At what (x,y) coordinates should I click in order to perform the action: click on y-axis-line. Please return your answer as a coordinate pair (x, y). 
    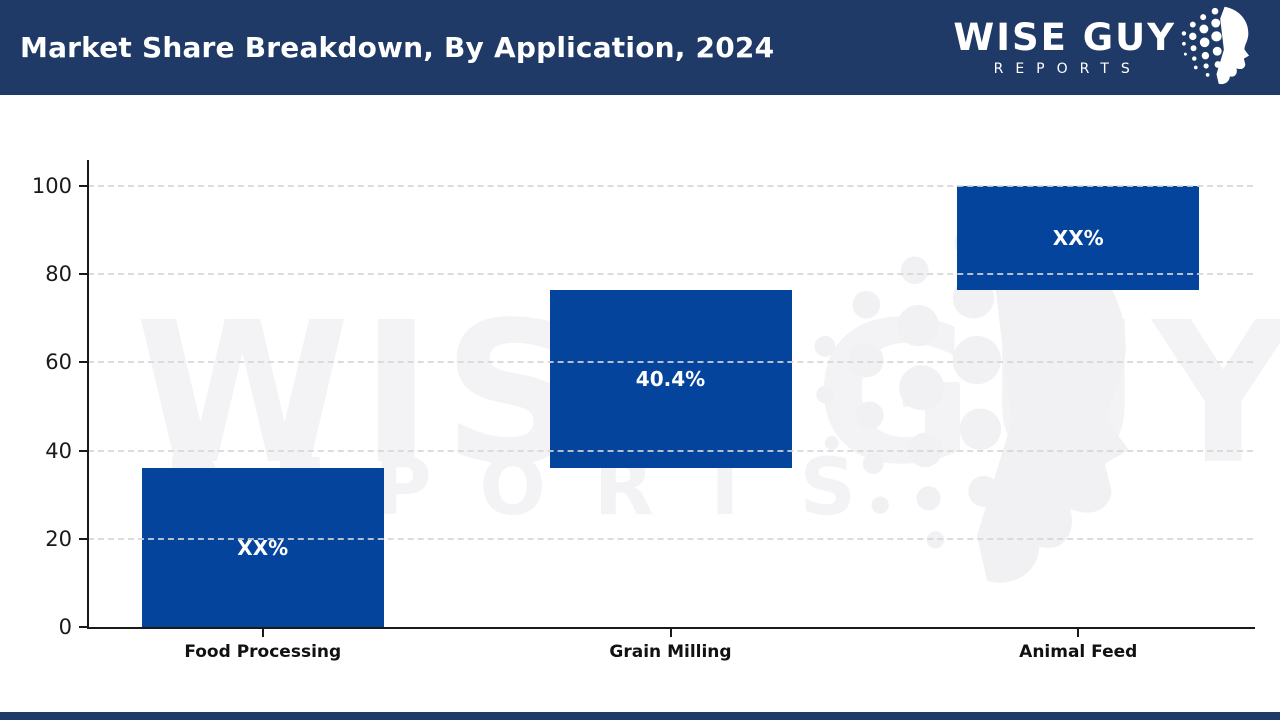
    Looking at the image, I should click on (88, 394).